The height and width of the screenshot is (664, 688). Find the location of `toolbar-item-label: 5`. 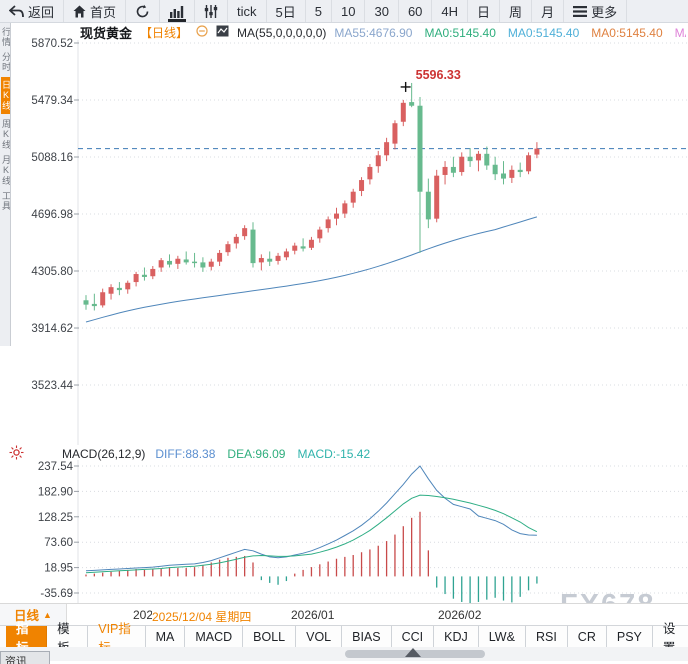

toolbar-item-label: 5 is located at coordinates (318, 11).